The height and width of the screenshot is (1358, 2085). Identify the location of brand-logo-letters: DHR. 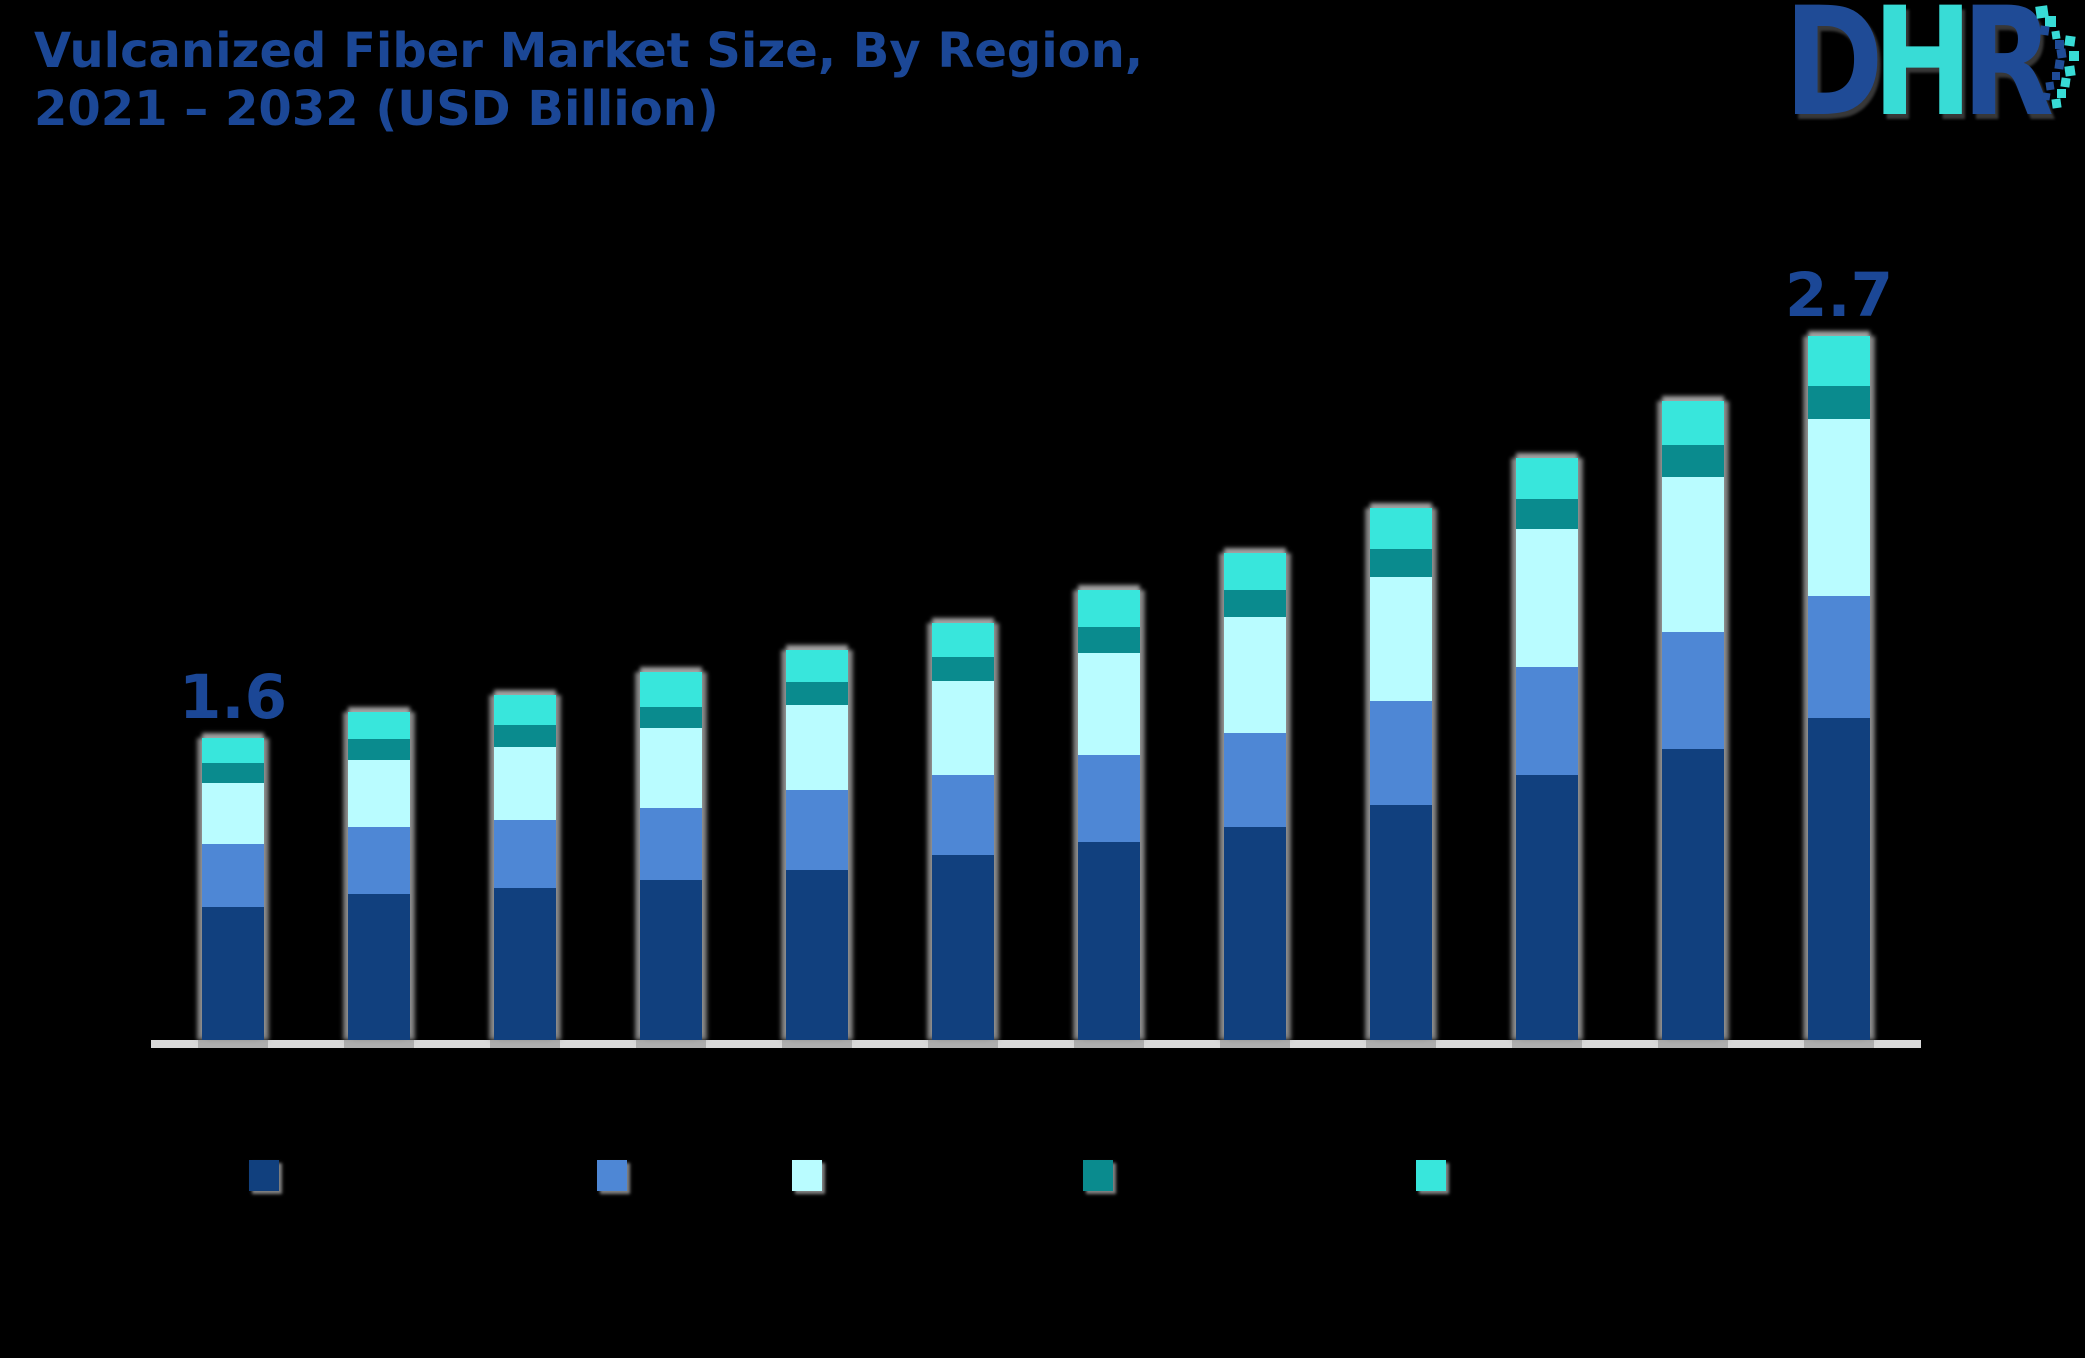
(1919, 69).